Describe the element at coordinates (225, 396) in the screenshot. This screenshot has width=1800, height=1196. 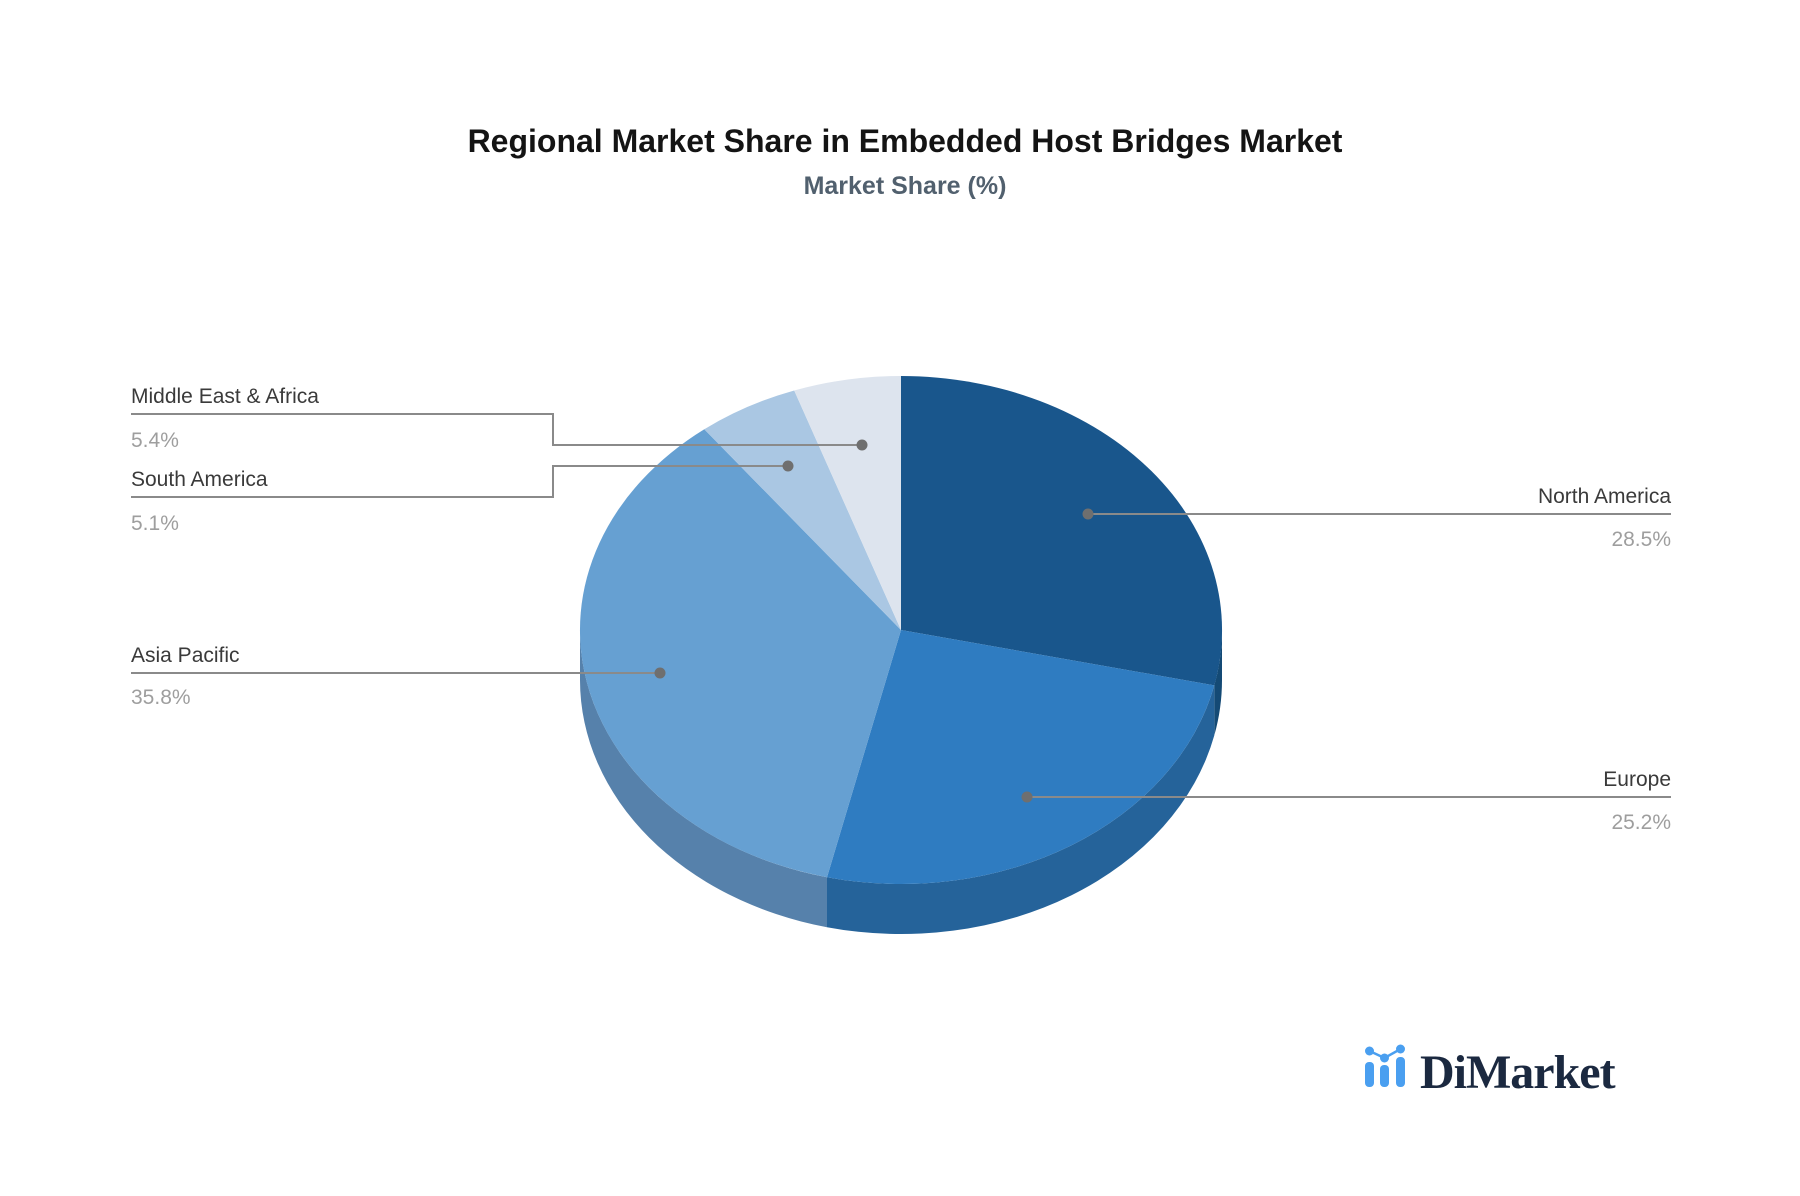
I see `label-middle-east-africa: Middle East & Africa` at that location.